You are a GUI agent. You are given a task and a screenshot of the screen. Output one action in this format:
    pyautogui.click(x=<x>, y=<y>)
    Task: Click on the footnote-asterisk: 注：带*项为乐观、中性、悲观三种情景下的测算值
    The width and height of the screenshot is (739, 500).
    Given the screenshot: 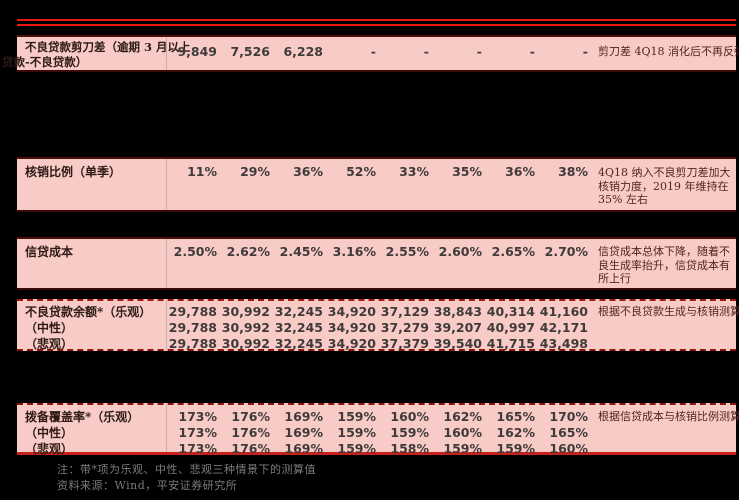 What is the action you would take?
    pyautogui.click(x=186, y=469)
    